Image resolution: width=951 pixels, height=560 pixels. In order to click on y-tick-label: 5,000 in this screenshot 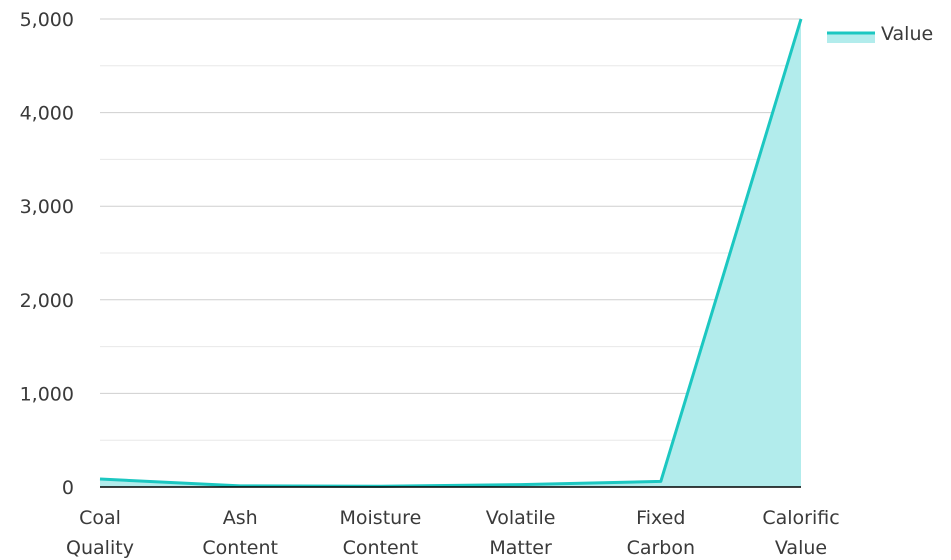, I will do `click(47, 20)`.